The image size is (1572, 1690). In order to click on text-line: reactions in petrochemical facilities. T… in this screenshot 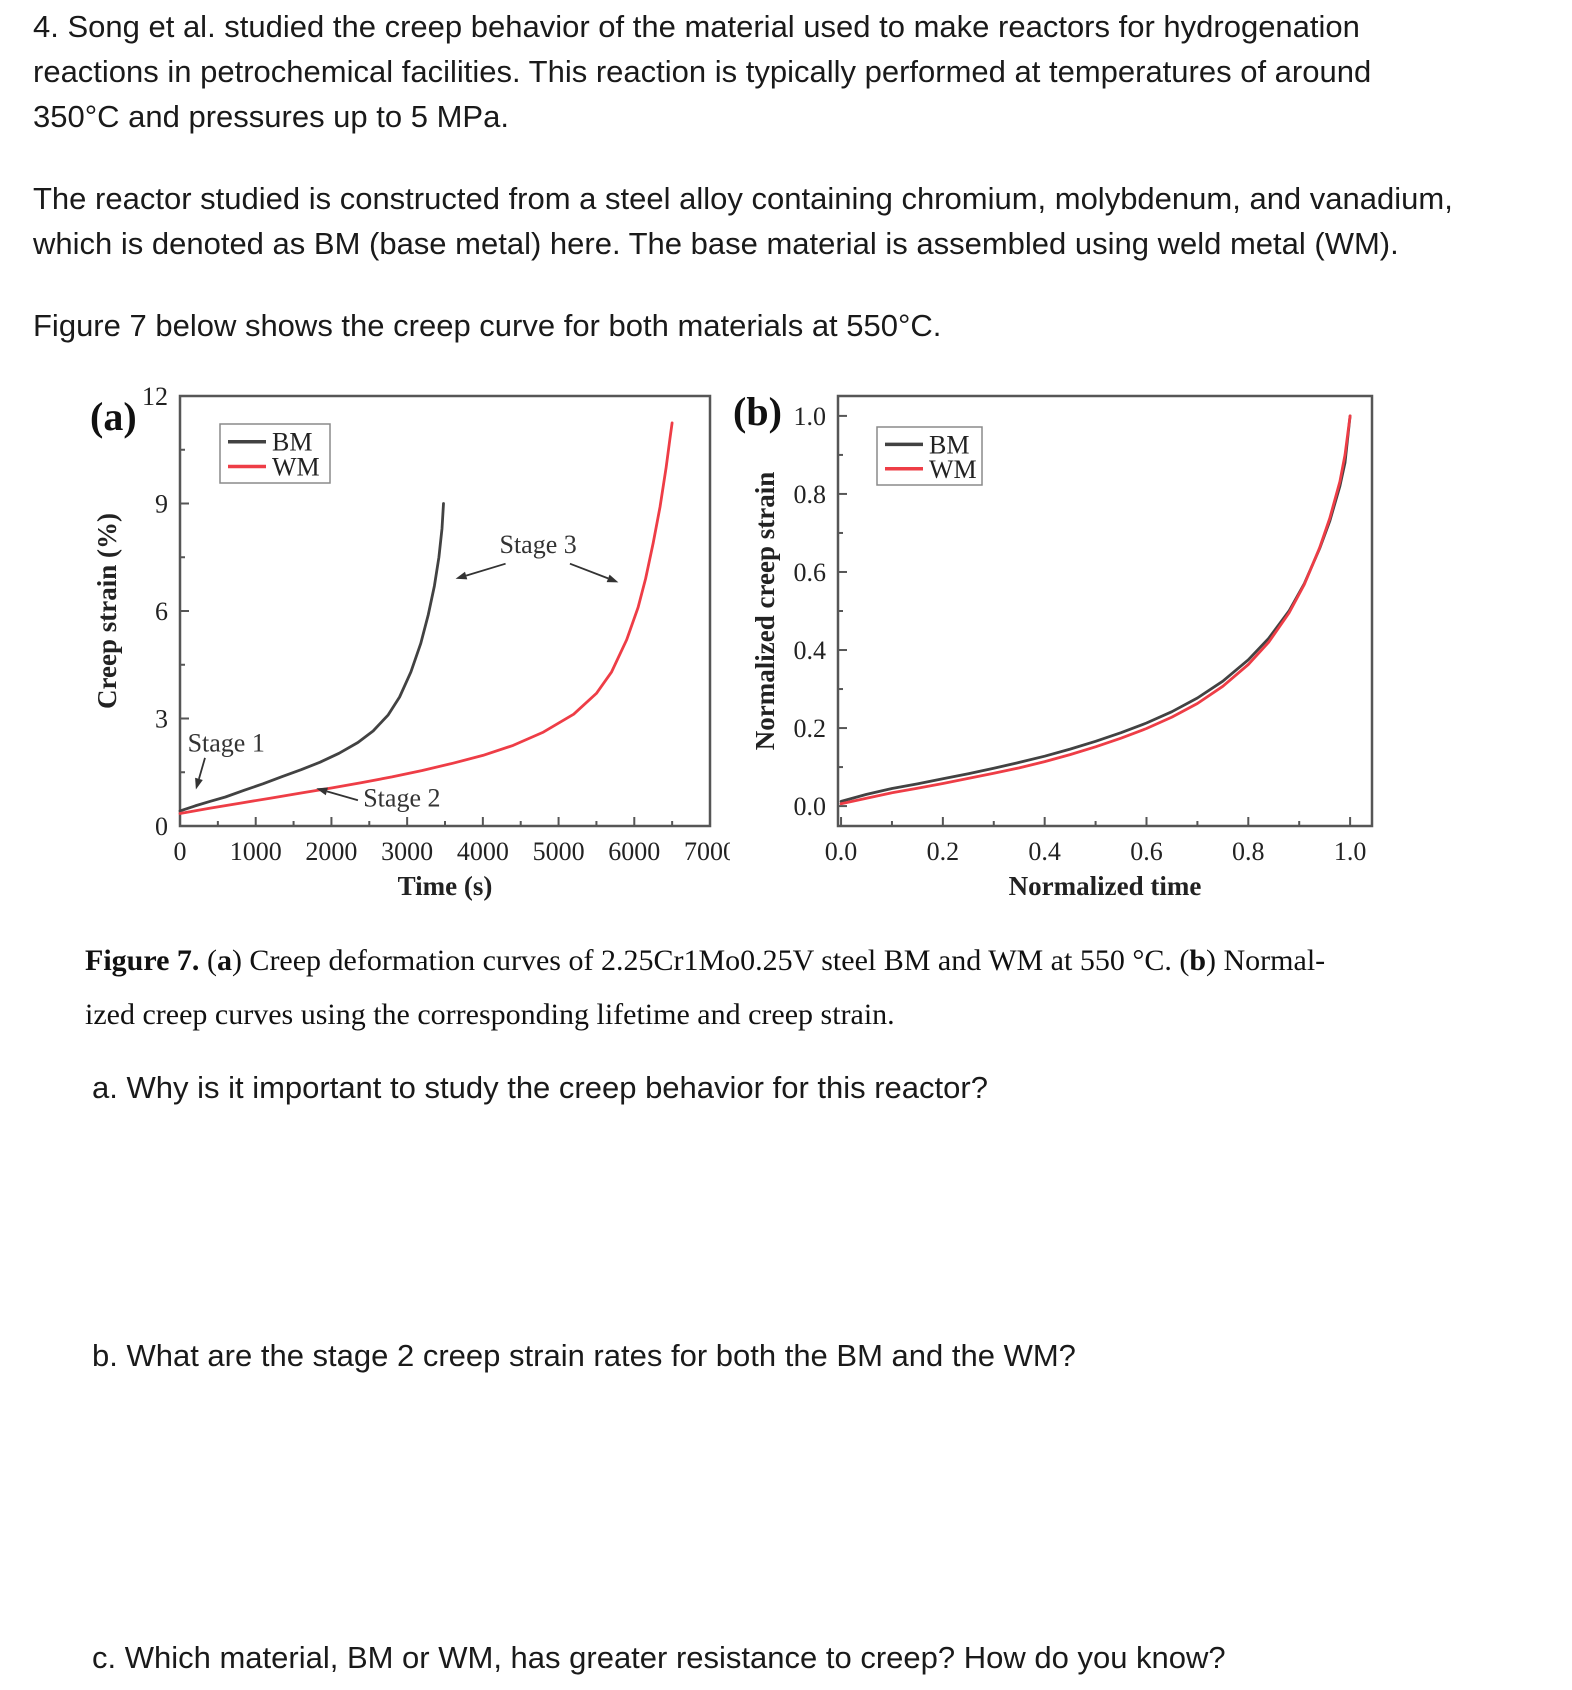, I will do `click(702, 71)`.